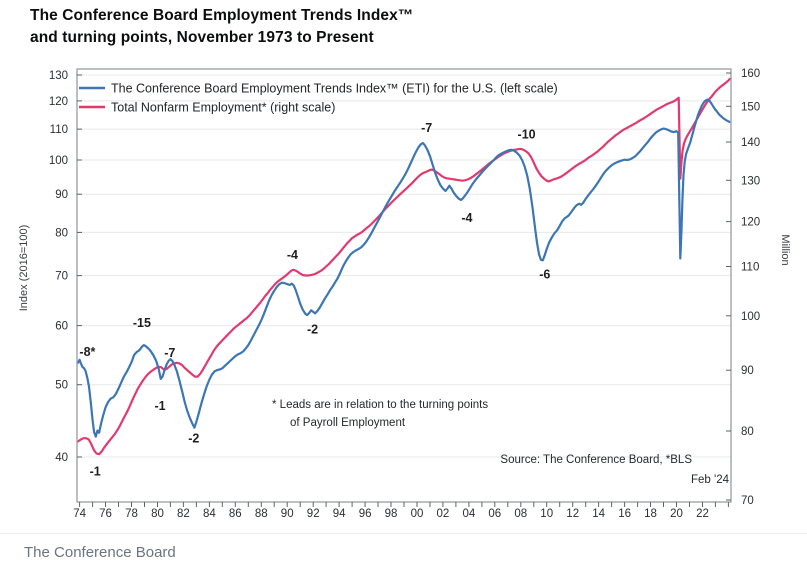 This screenshot has height=579, width=807. Describe the element at coordinates (61, 327) in the screenshot. I see `y-left-tick-label: 60` at that location.